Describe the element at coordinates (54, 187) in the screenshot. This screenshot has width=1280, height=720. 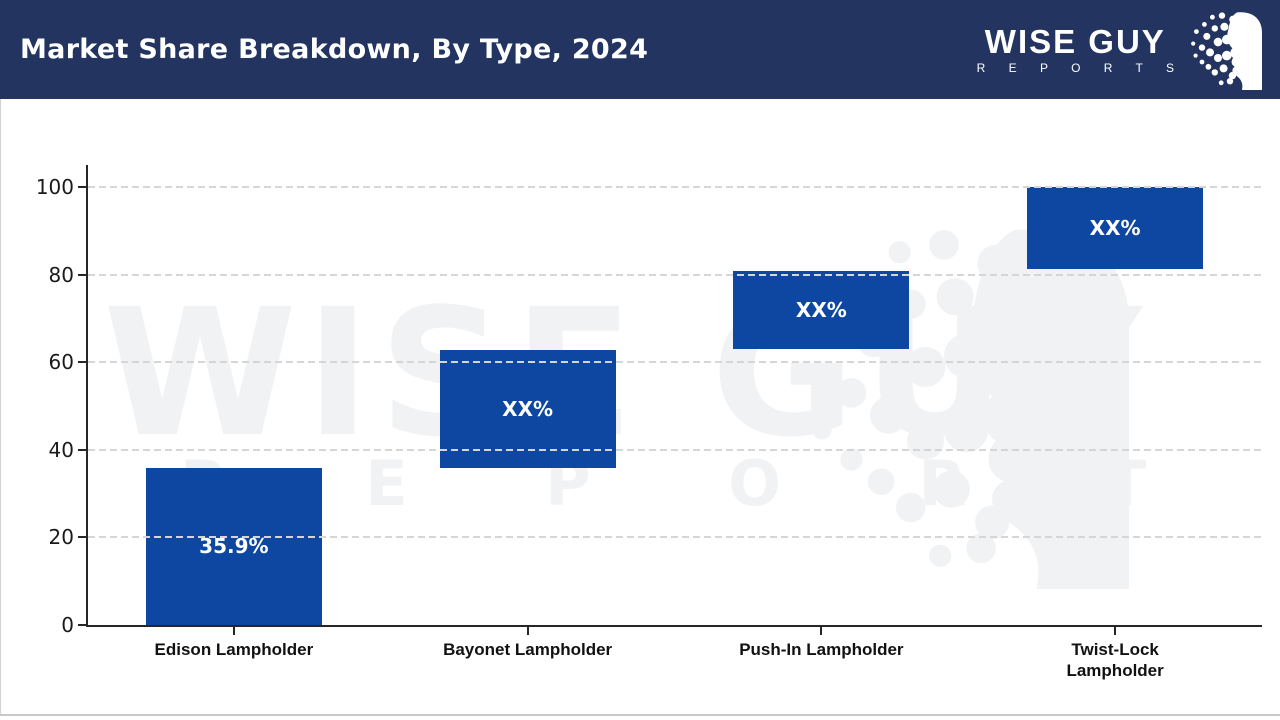
I see `y-tick-label-100: 100` at that location.